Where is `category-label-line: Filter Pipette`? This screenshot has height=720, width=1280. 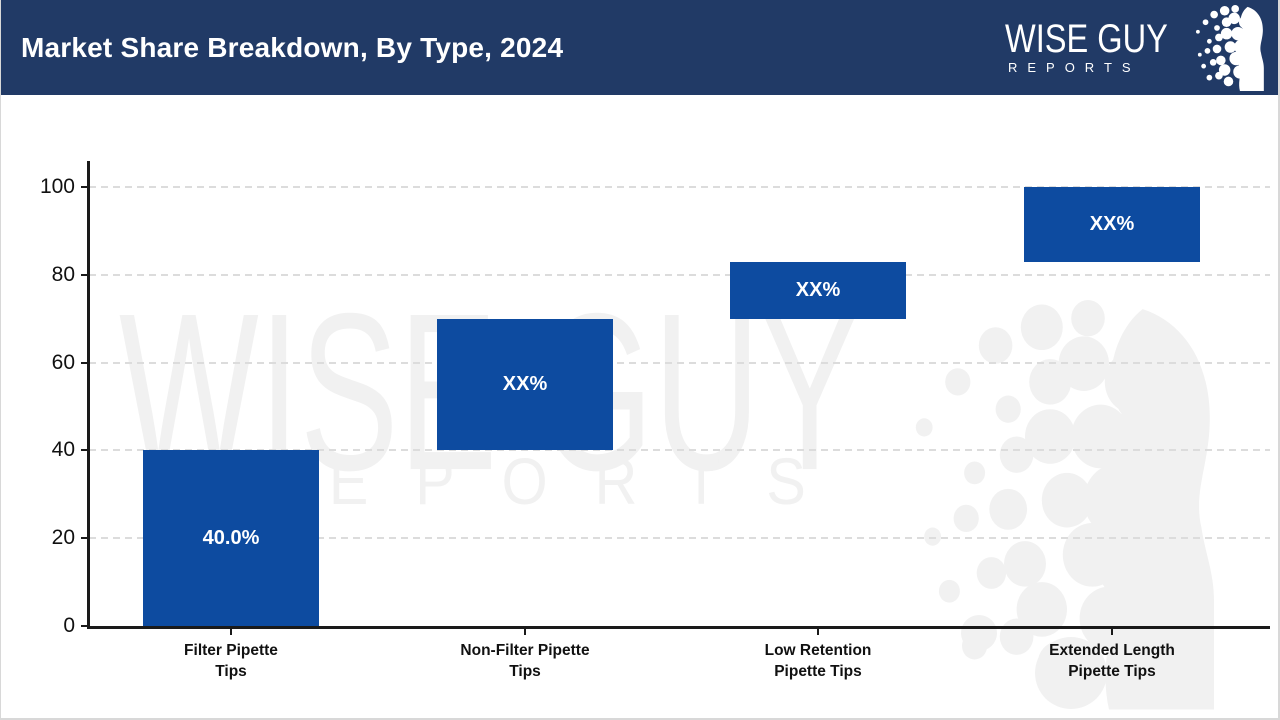
category-label-line: Filter Pipette is located at coordinates (231, 650).